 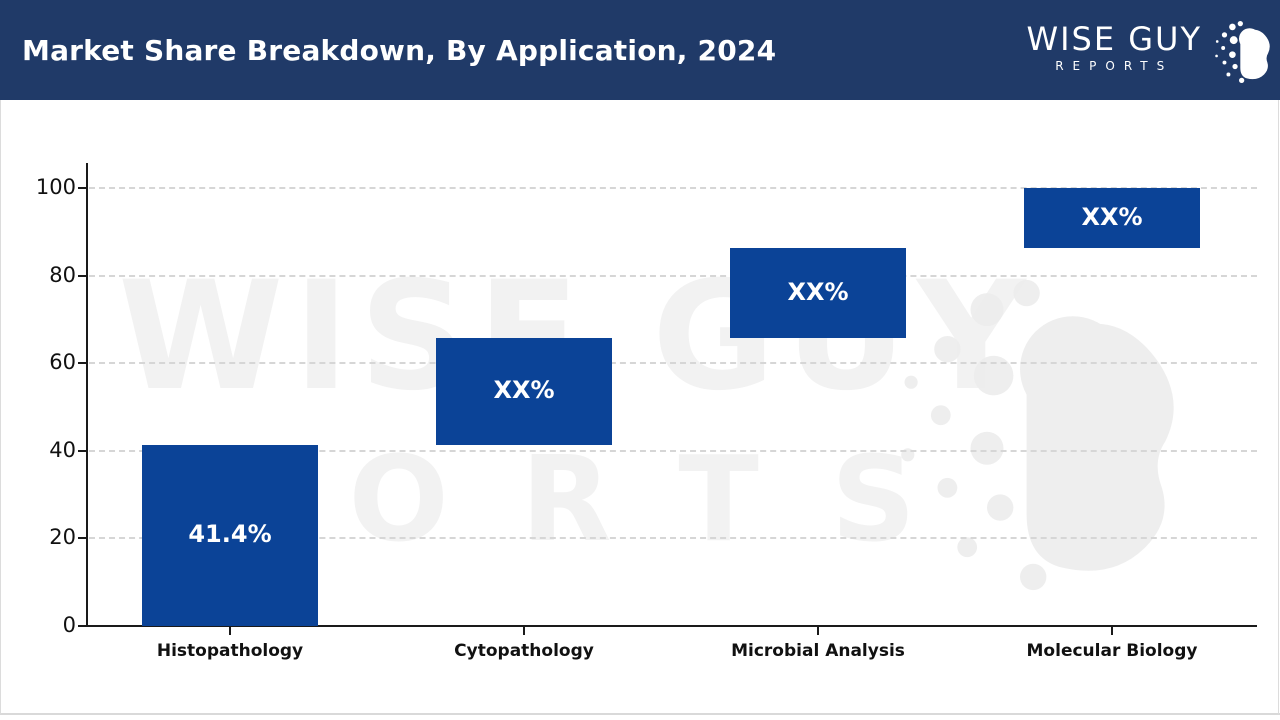 I want to click on x-category-label: Molecular Biology, so click(x=1112, y=651).